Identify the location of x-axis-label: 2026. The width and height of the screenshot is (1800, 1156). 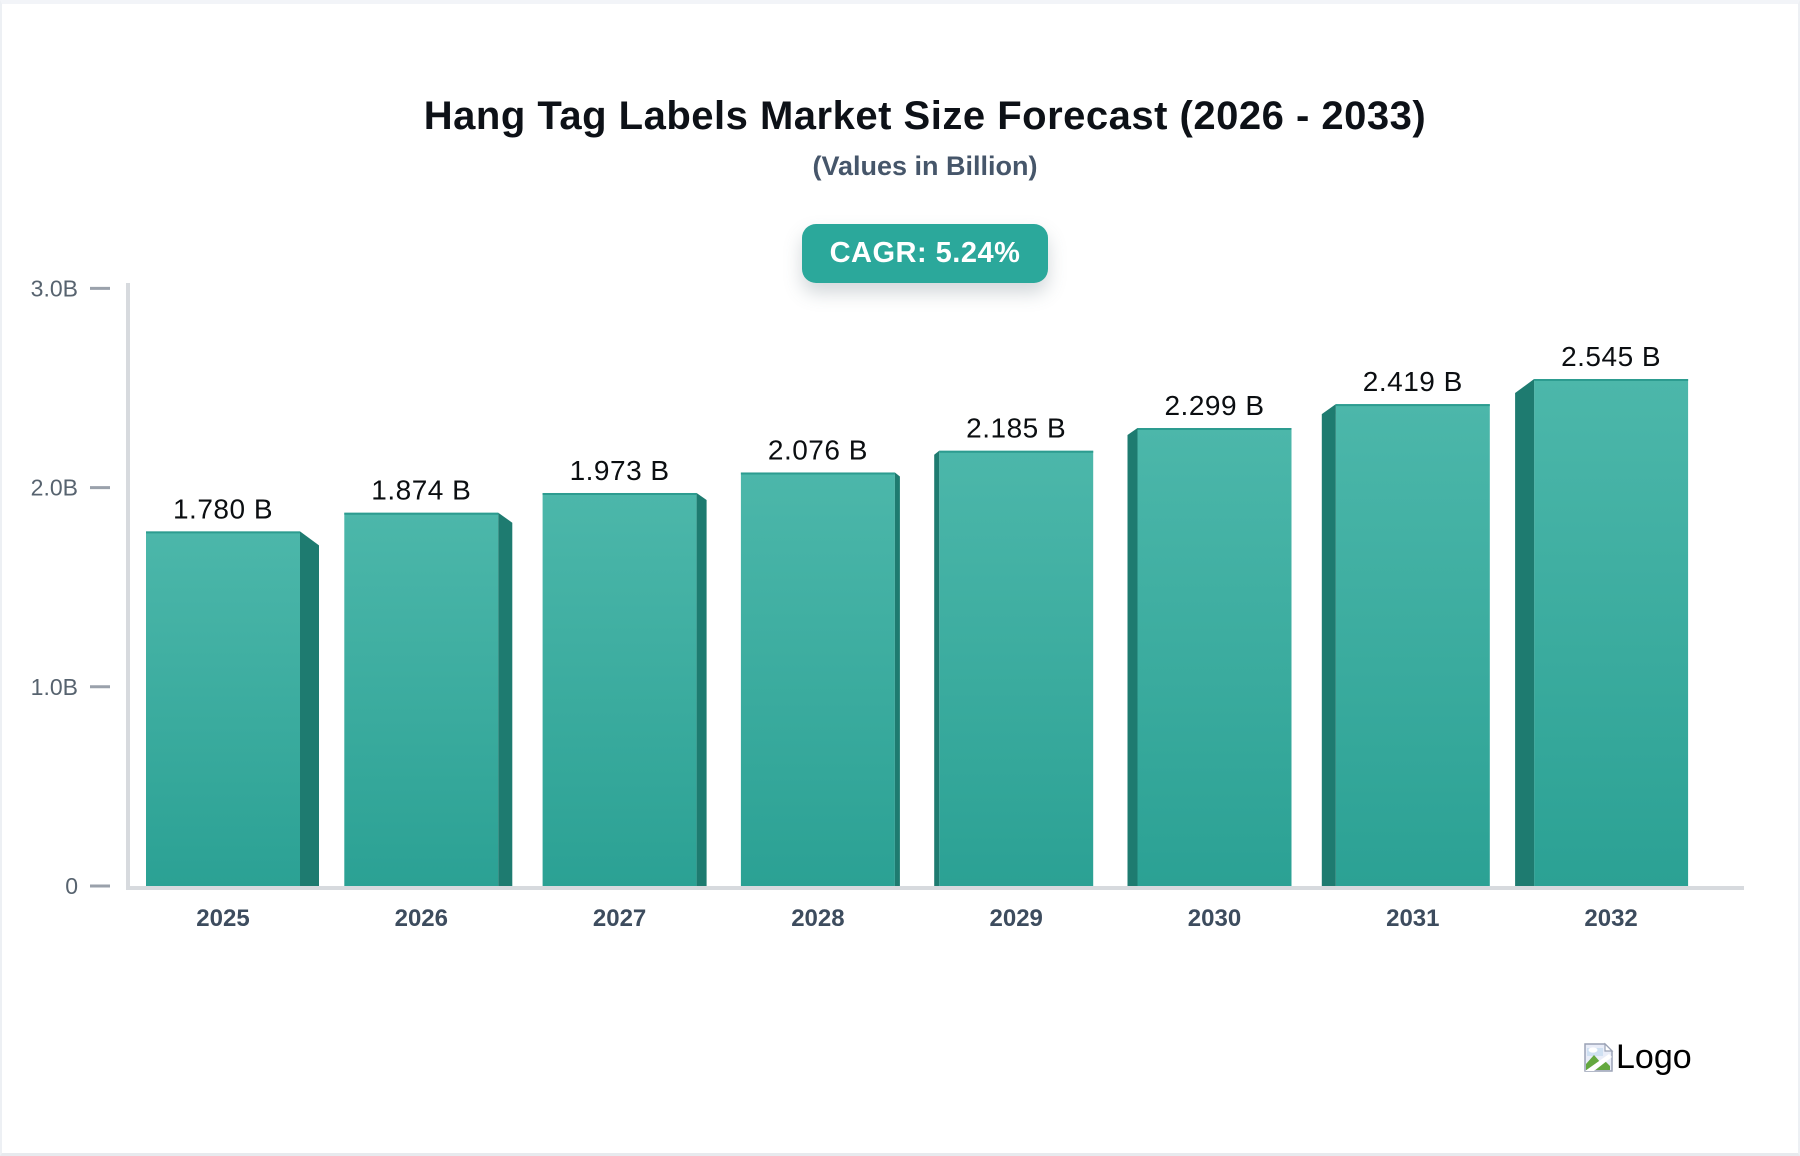
(421, 918).